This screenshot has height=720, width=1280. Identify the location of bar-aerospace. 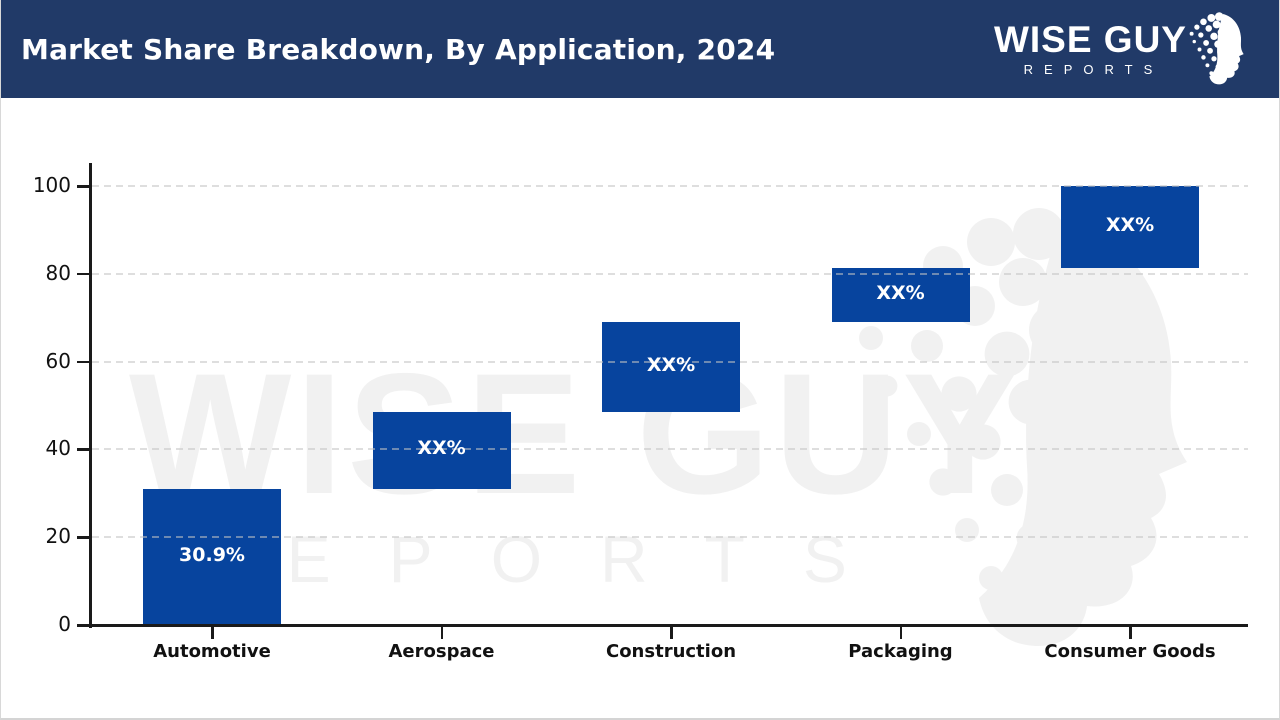
(441, 450).